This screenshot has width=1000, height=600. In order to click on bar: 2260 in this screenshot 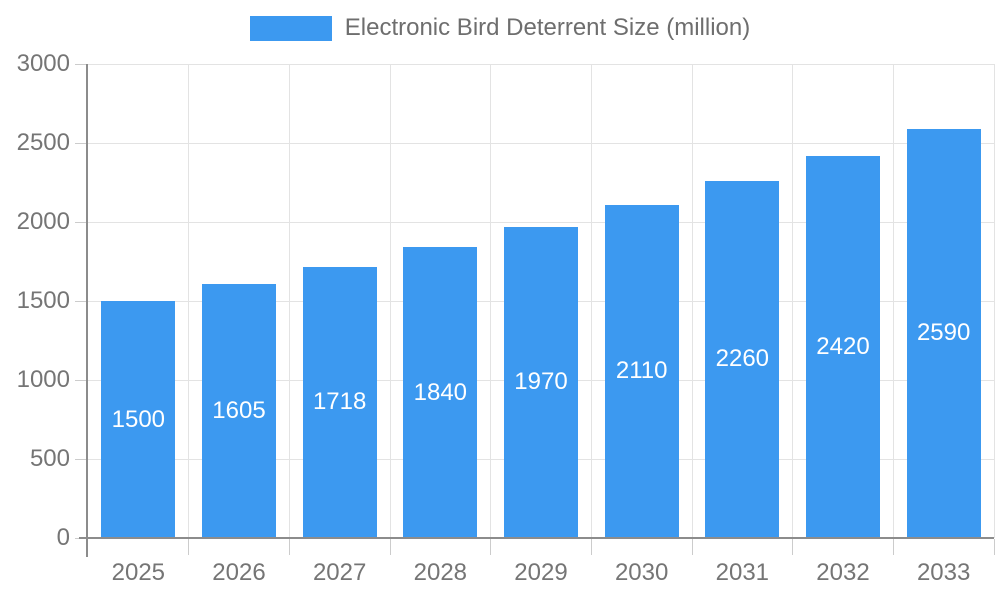, I will do `click(742, 359)`.